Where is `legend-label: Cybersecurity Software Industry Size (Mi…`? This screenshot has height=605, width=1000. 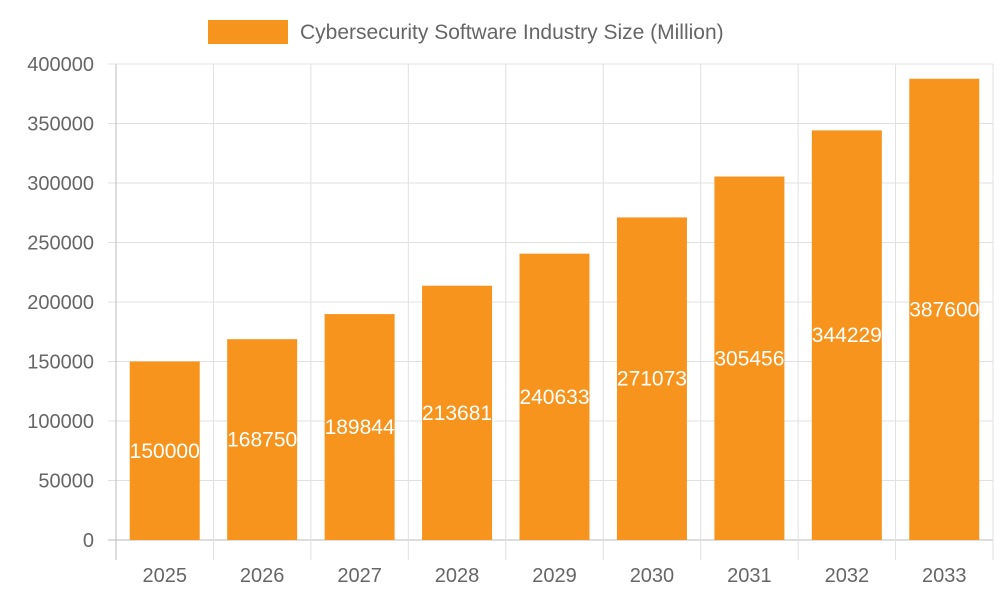 legend-label: Cybersecurity Software Industry Size (Mi… is located at coordinates (512, 32).